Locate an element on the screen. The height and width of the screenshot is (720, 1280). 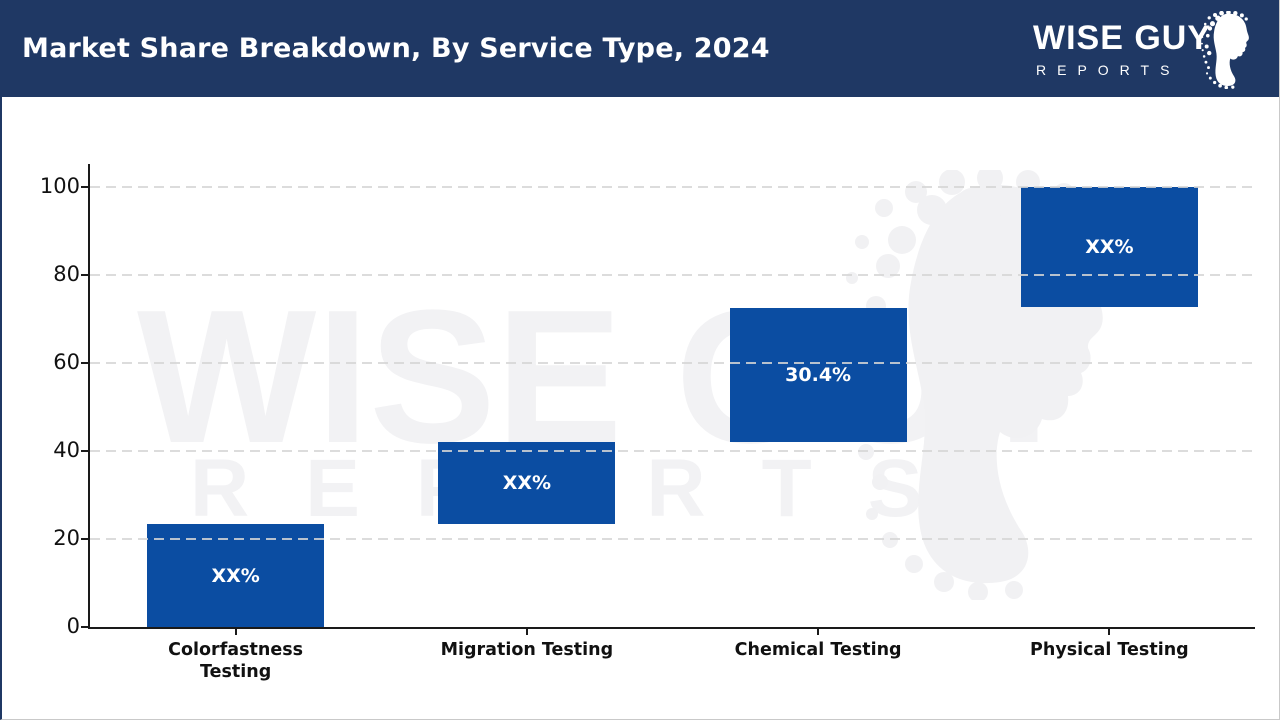
y-axis-tick-label: 80 is located at coordinates (66, 274).